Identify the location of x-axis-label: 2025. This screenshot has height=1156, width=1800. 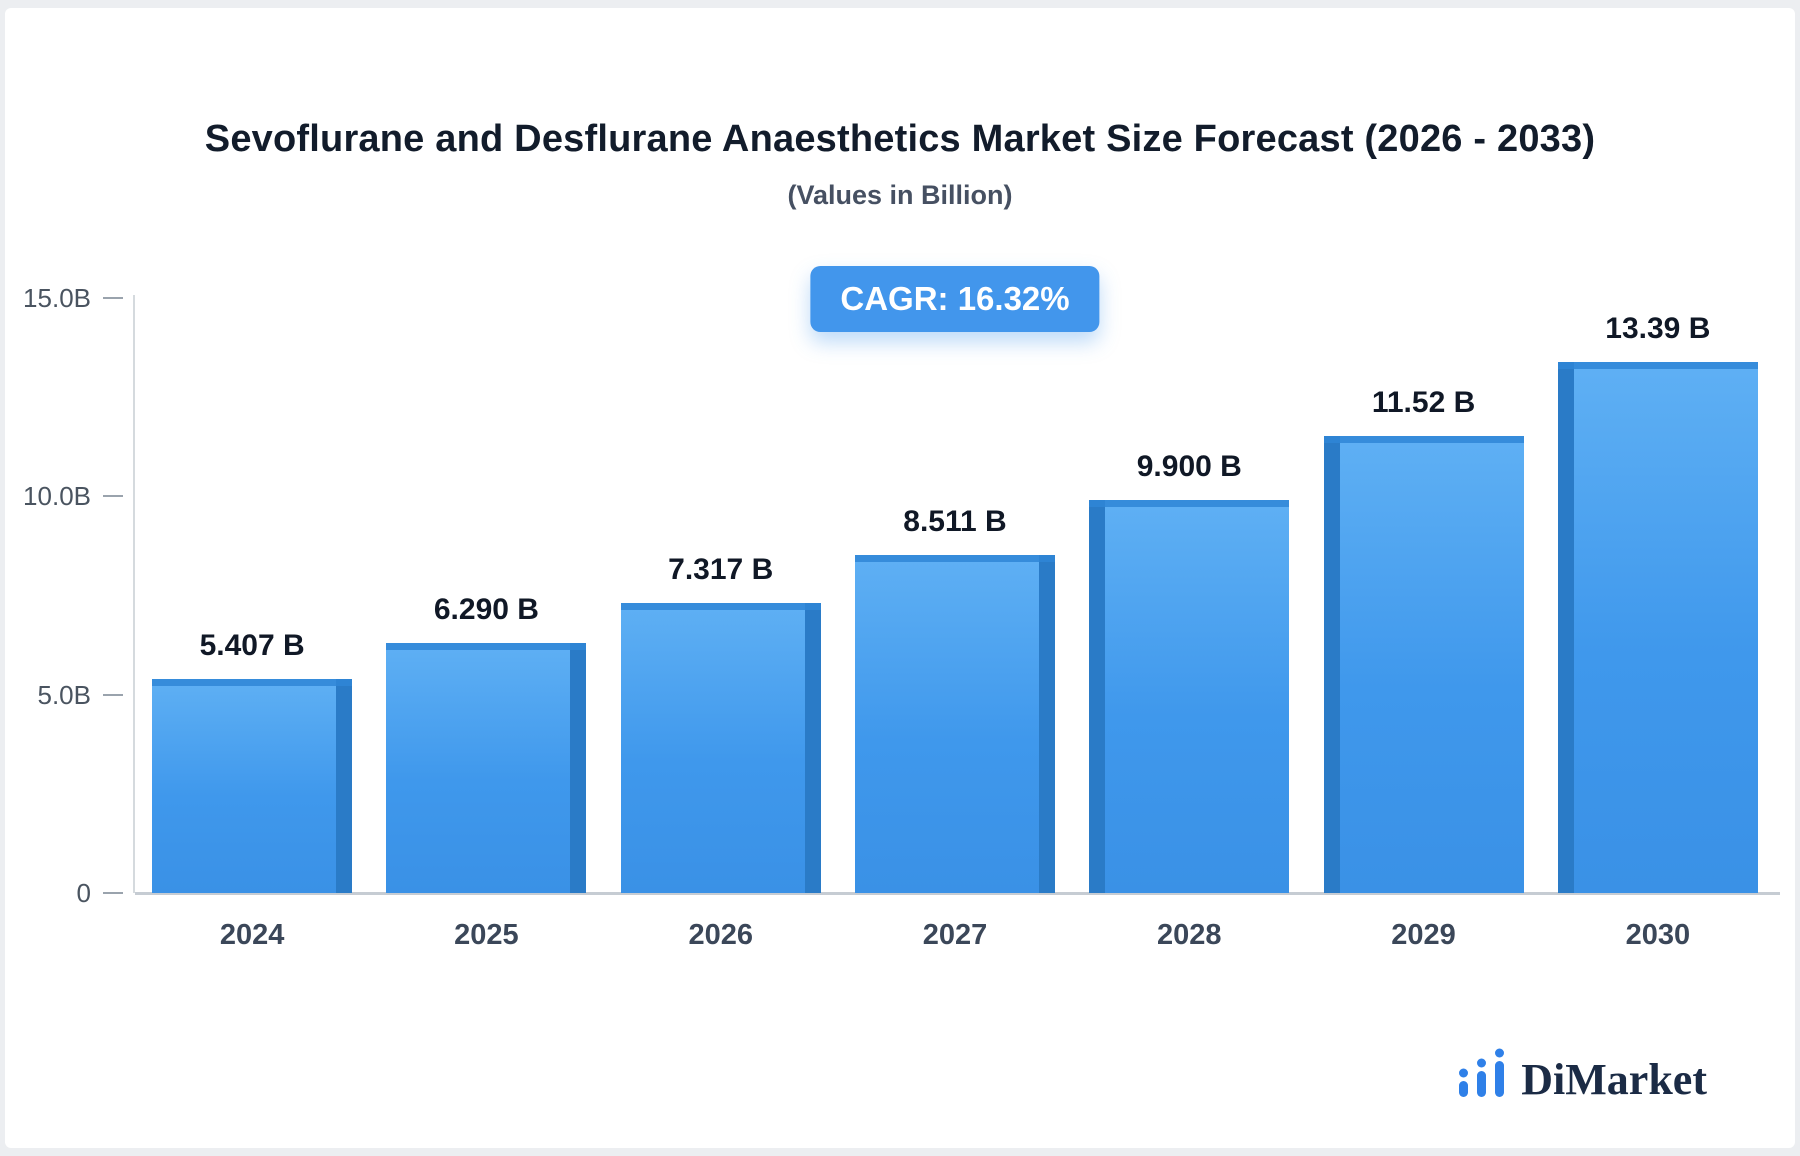
(486, 935).